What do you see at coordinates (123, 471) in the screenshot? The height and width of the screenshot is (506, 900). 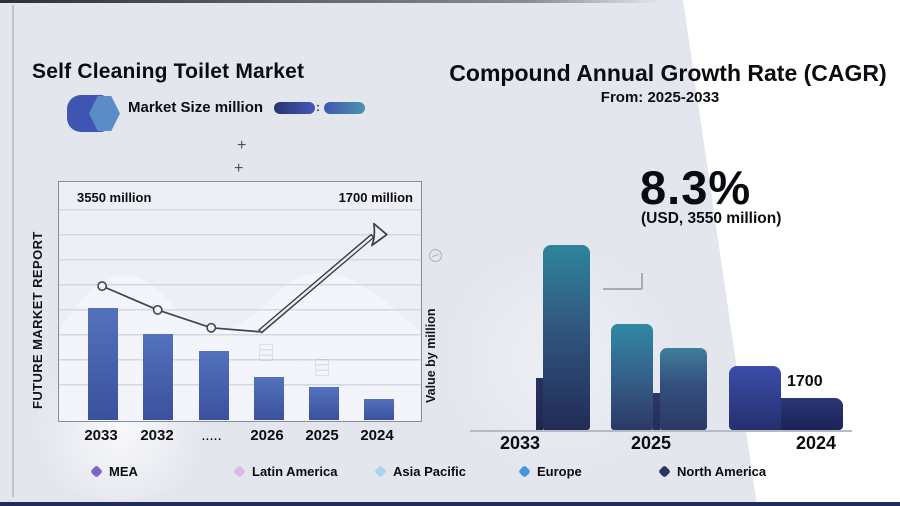 I see `legend-label: MEA` at bounding box center [123, 471].